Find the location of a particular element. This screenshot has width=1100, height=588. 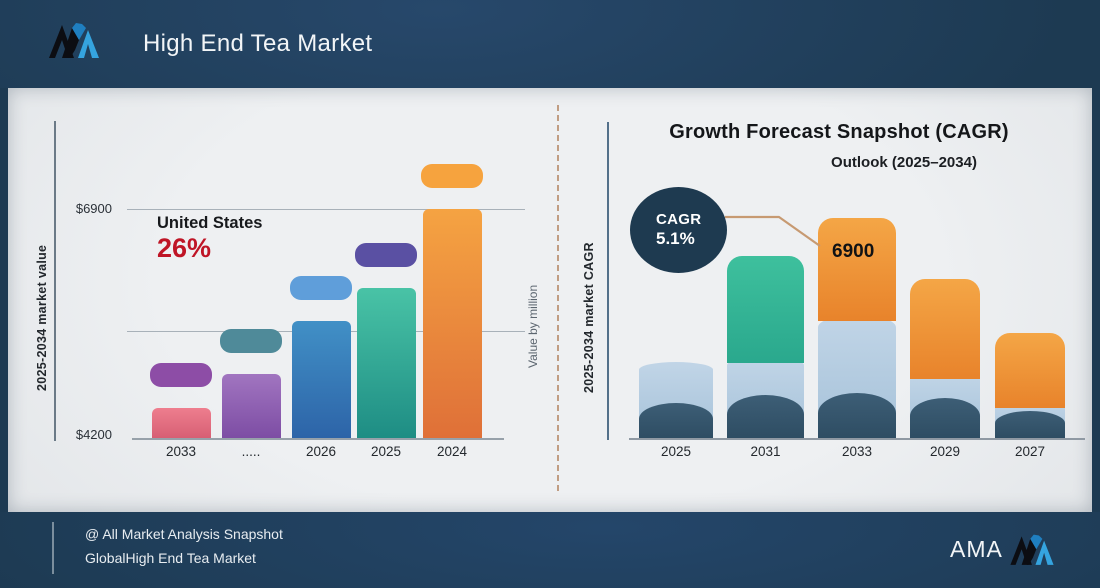

cagr-badge: CAGR 5.1% is located at coordinates (678, 230).